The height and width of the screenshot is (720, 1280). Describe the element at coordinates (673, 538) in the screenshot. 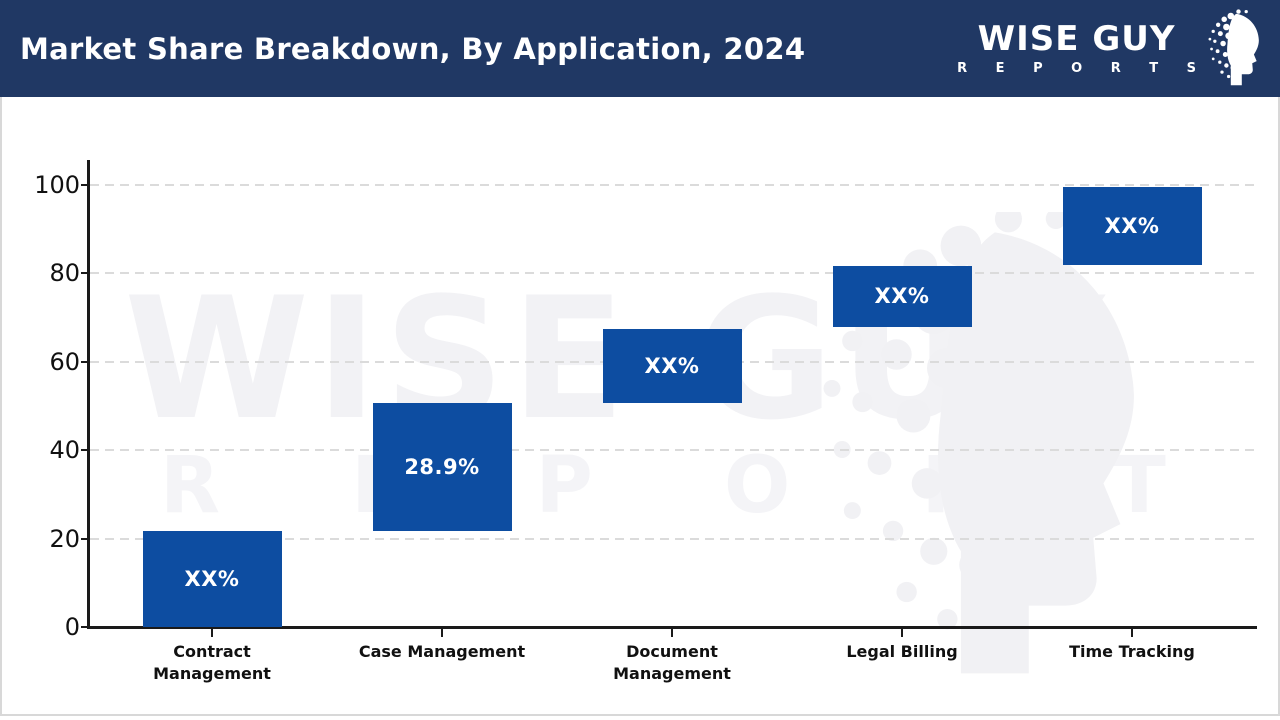

I see `gridline-y20` at that location.